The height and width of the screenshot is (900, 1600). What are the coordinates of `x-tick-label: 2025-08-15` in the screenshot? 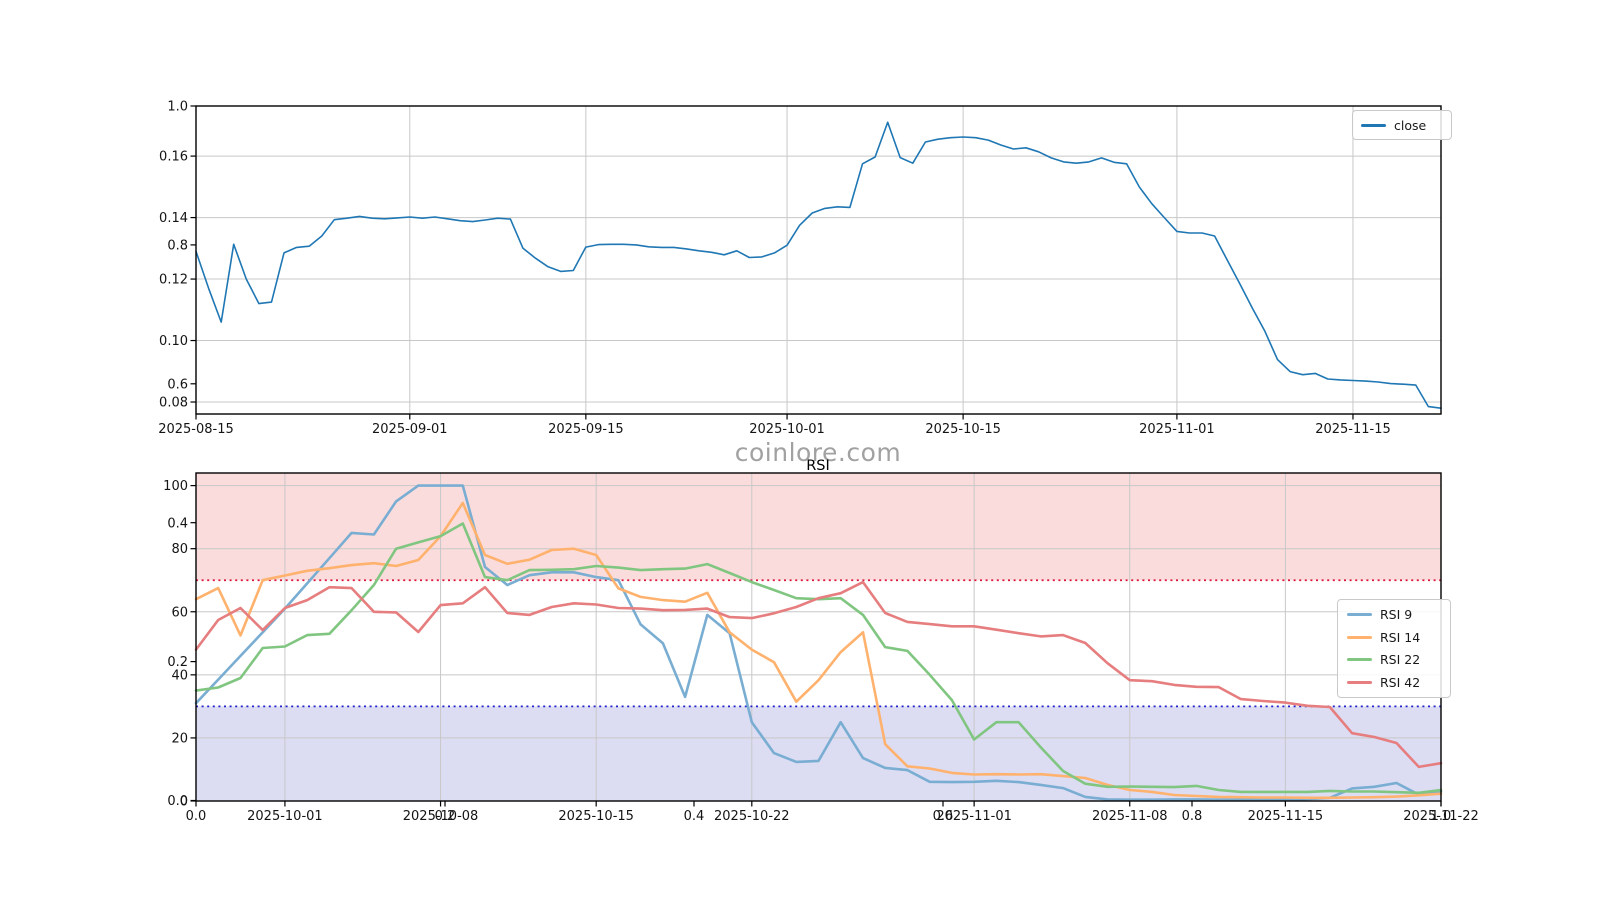 It's located at (196, 429).